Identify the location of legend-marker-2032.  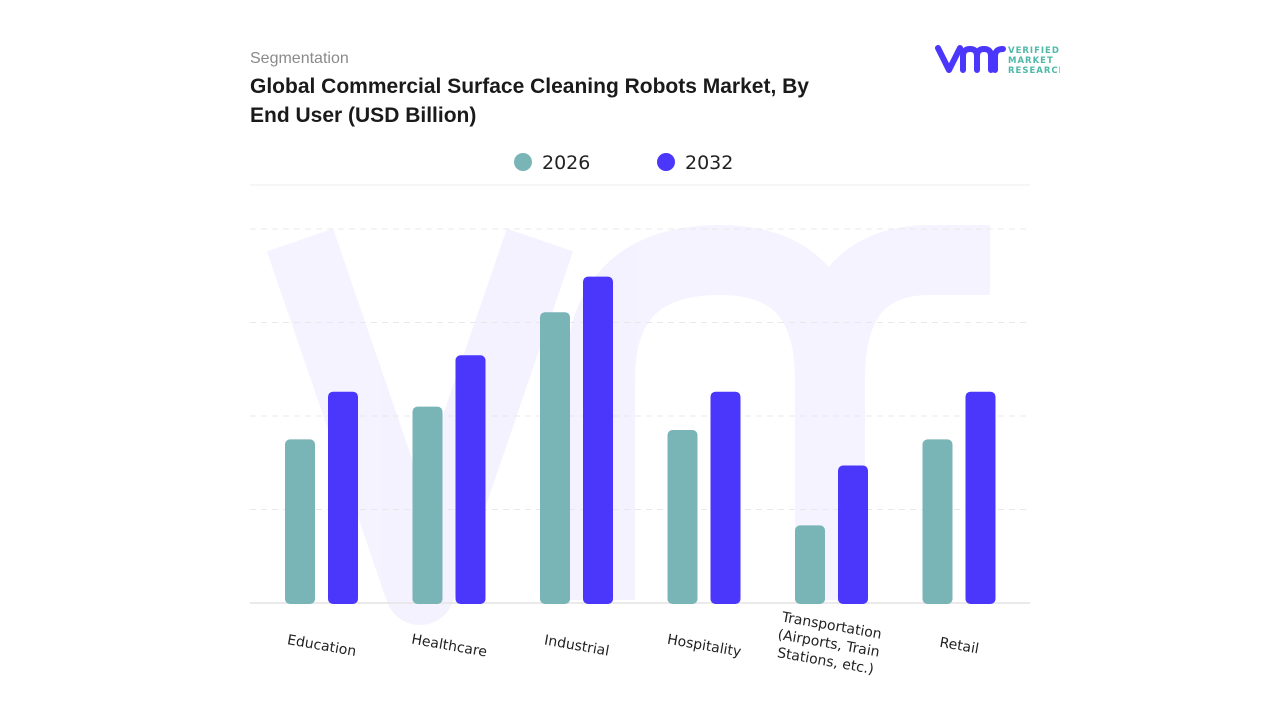
(666, 162).